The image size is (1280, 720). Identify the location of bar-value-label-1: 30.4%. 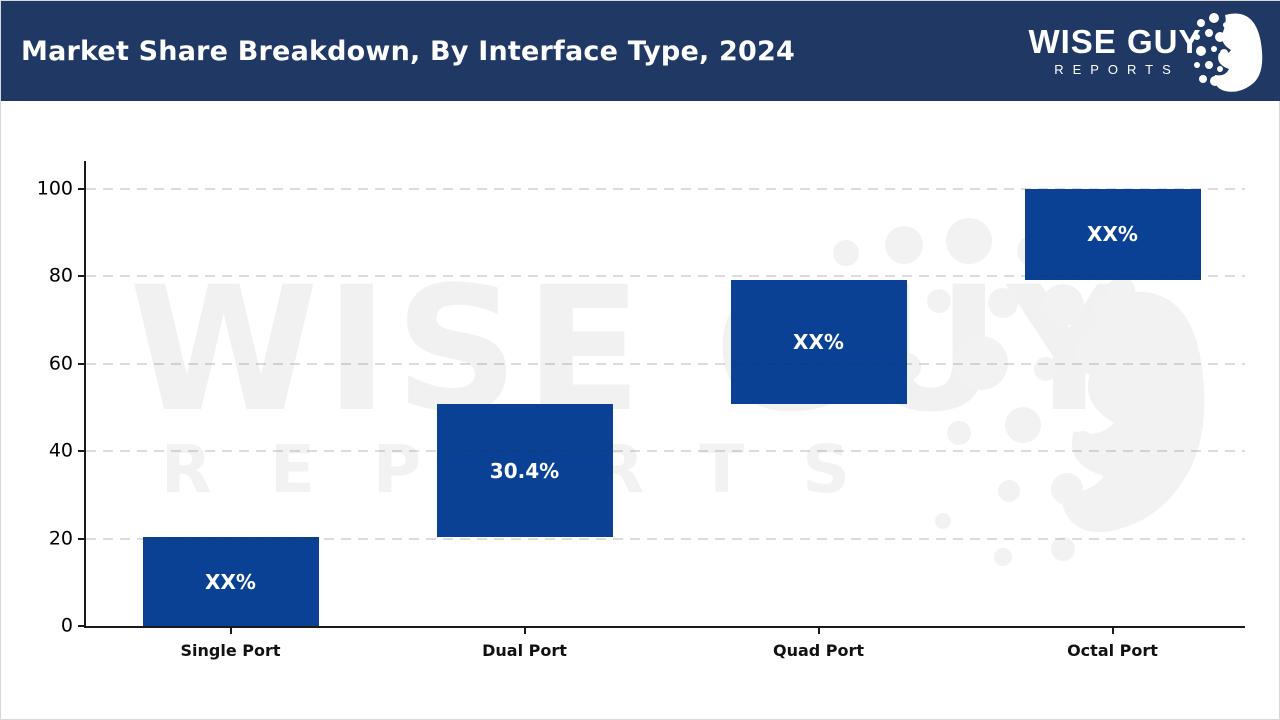
(524, 470).